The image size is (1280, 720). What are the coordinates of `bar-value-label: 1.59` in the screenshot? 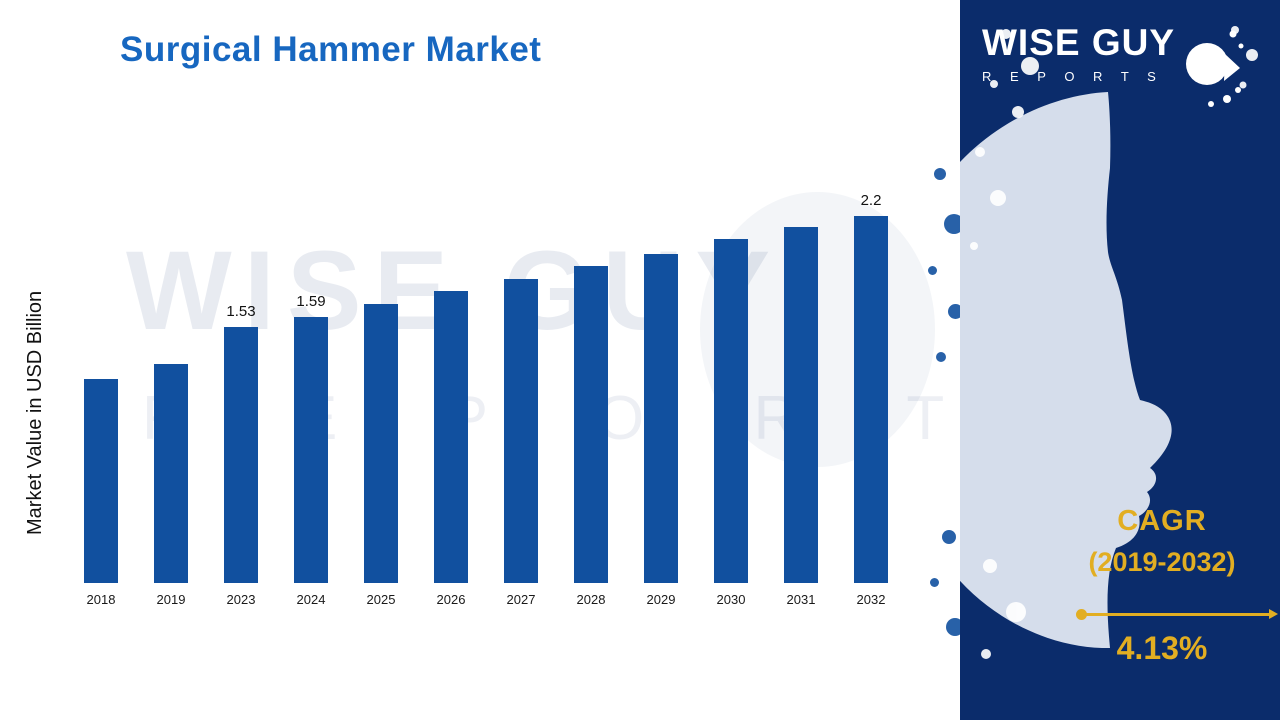 It's located at (311, 301).